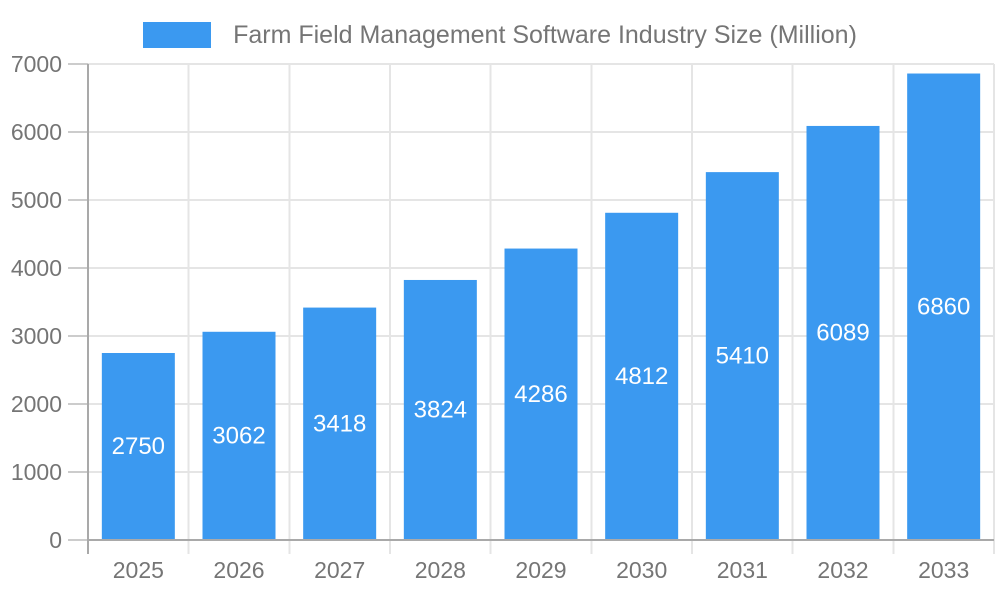 The image size is (1000, 600). Describe the element at coordinates (339, 570) in the screenshot. I see `x-tick-label: 2027` at that location.